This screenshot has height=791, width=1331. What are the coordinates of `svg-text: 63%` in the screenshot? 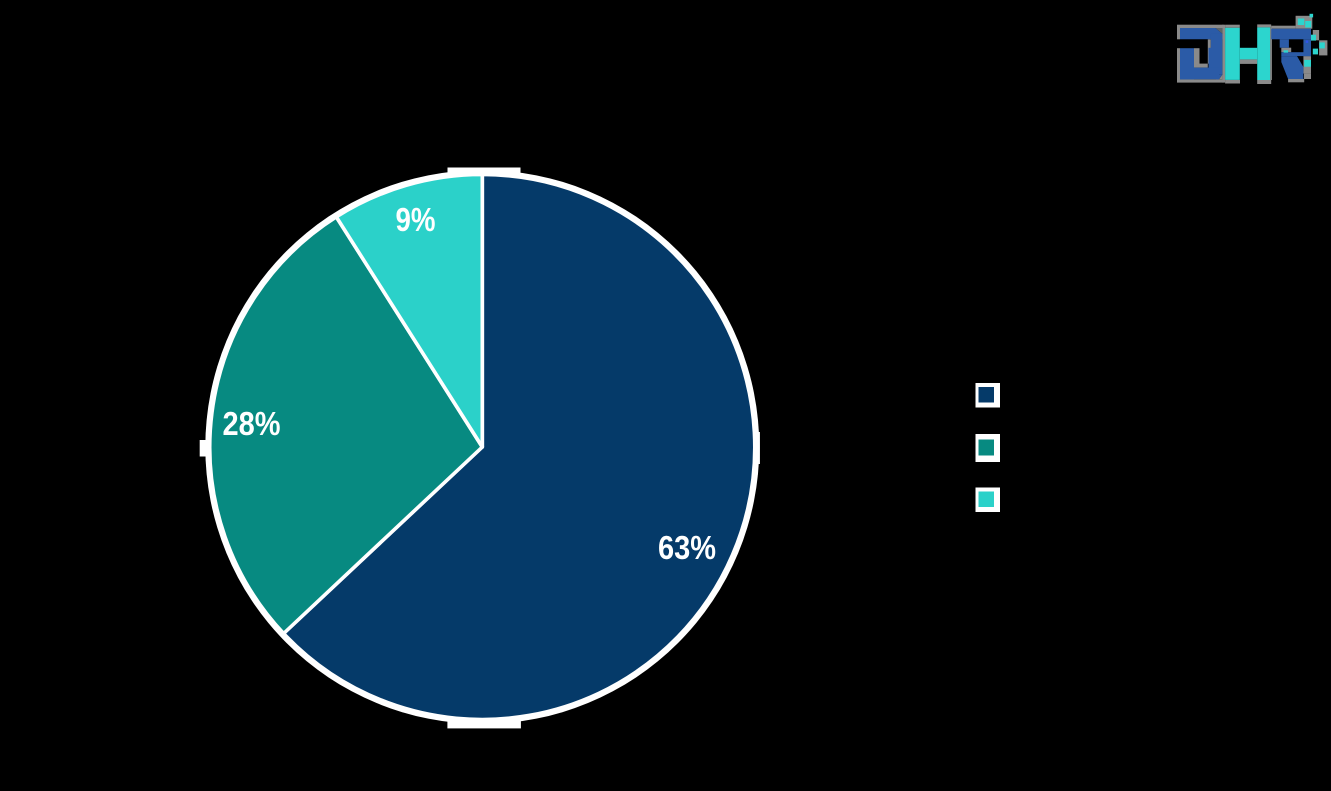 It's located at (687, 547).